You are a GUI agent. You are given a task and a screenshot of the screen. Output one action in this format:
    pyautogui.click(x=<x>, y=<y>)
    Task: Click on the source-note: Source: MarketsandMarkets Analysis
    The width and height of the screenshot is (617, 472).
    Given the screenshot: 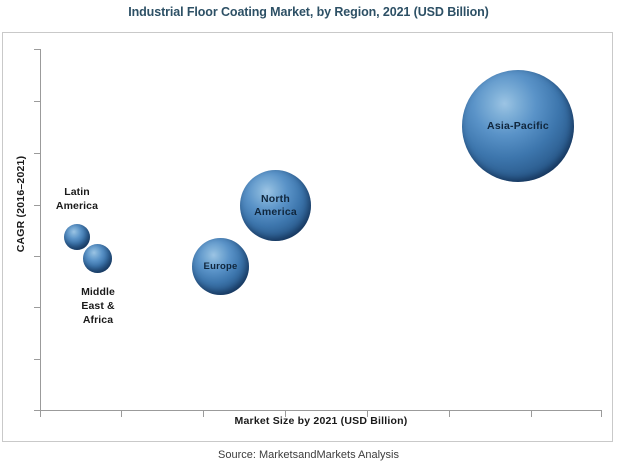 What is the action you would take?
    pyautogui.click(x=308, y=455)
    